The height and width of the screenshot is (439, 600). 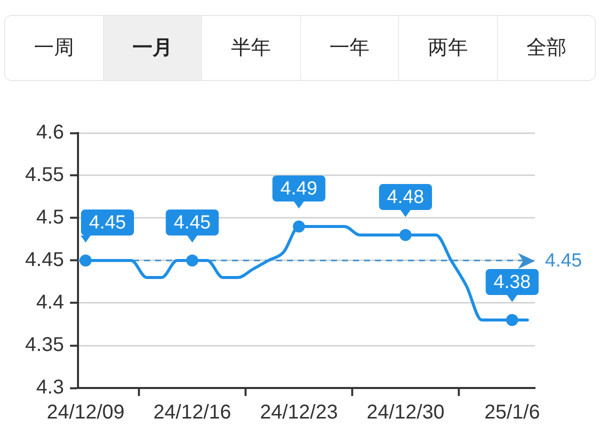 I want to click on data-label: 4.48, so click(x=405, y=197).